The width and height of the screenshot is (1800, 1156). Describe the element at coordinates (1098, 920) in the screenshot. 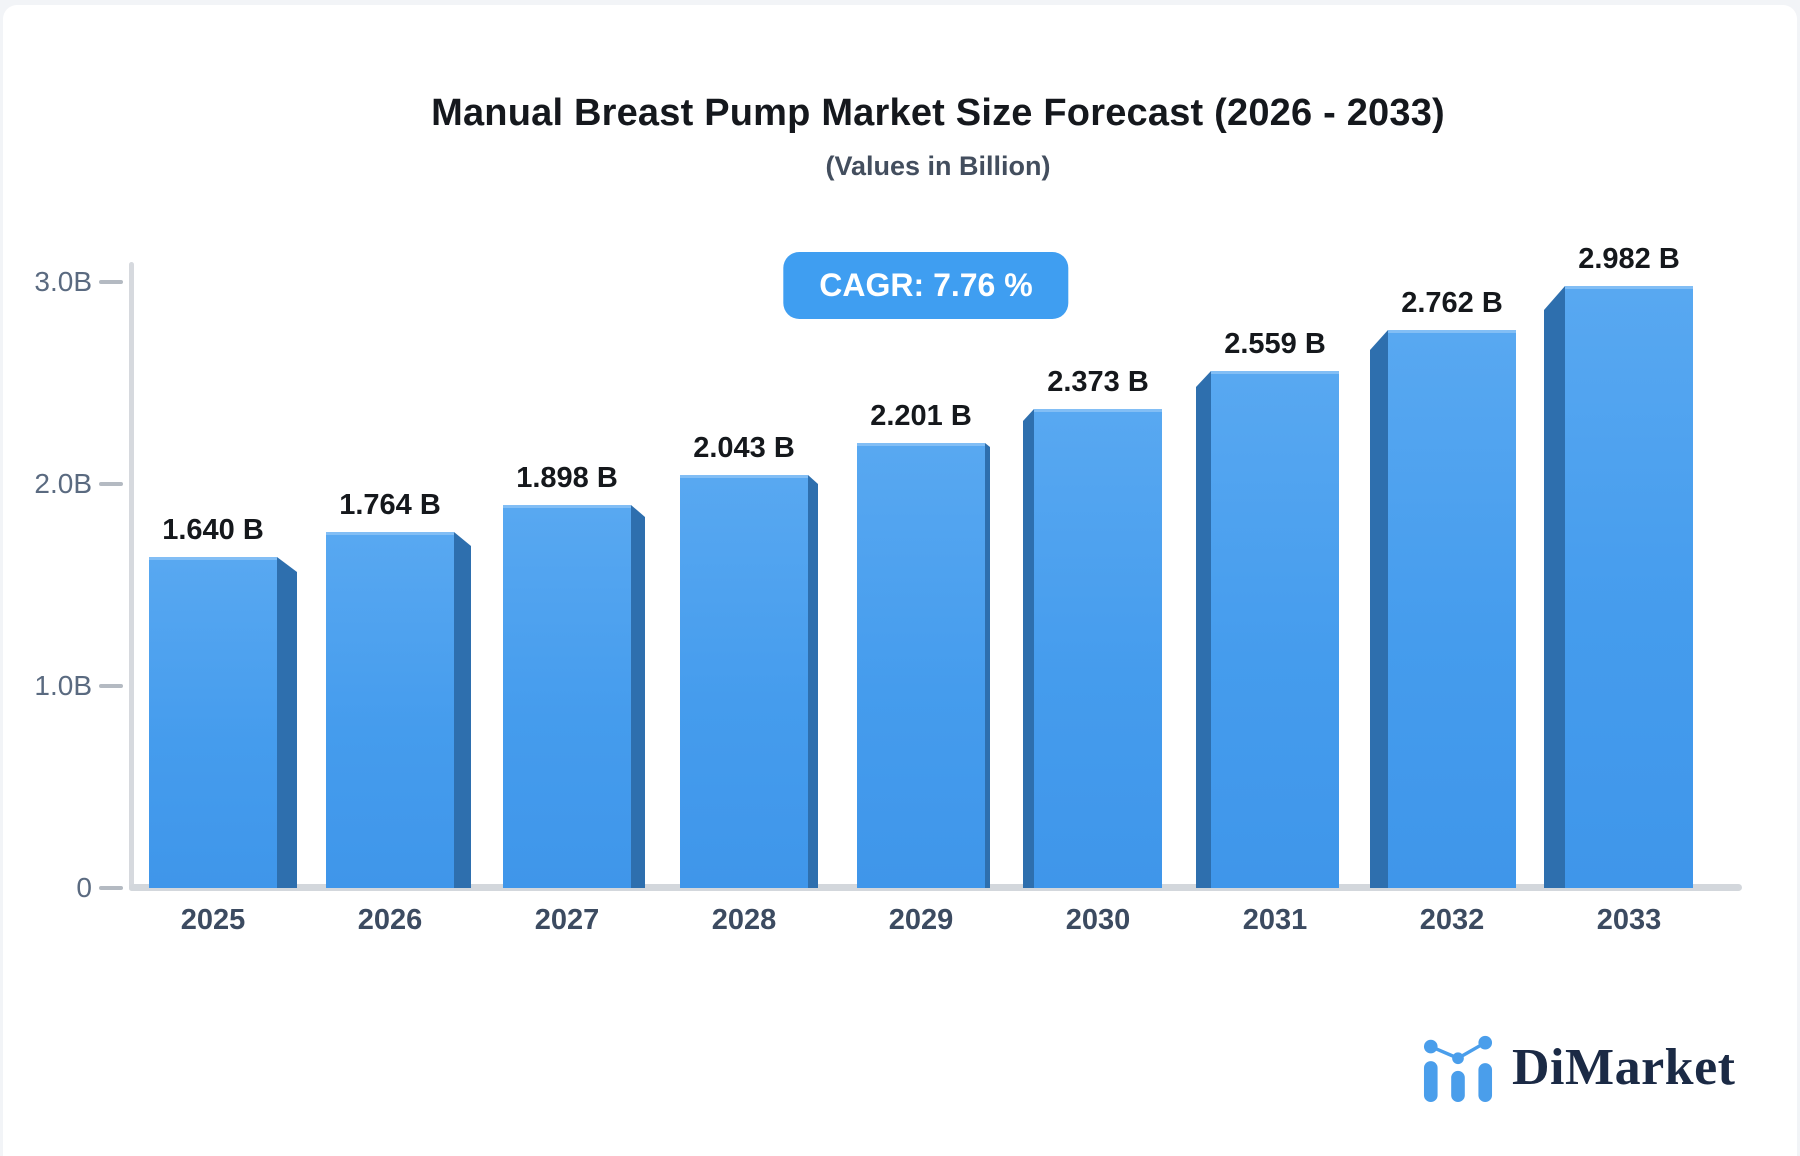

I see `x-axis-tick-label: 2030` at that location.